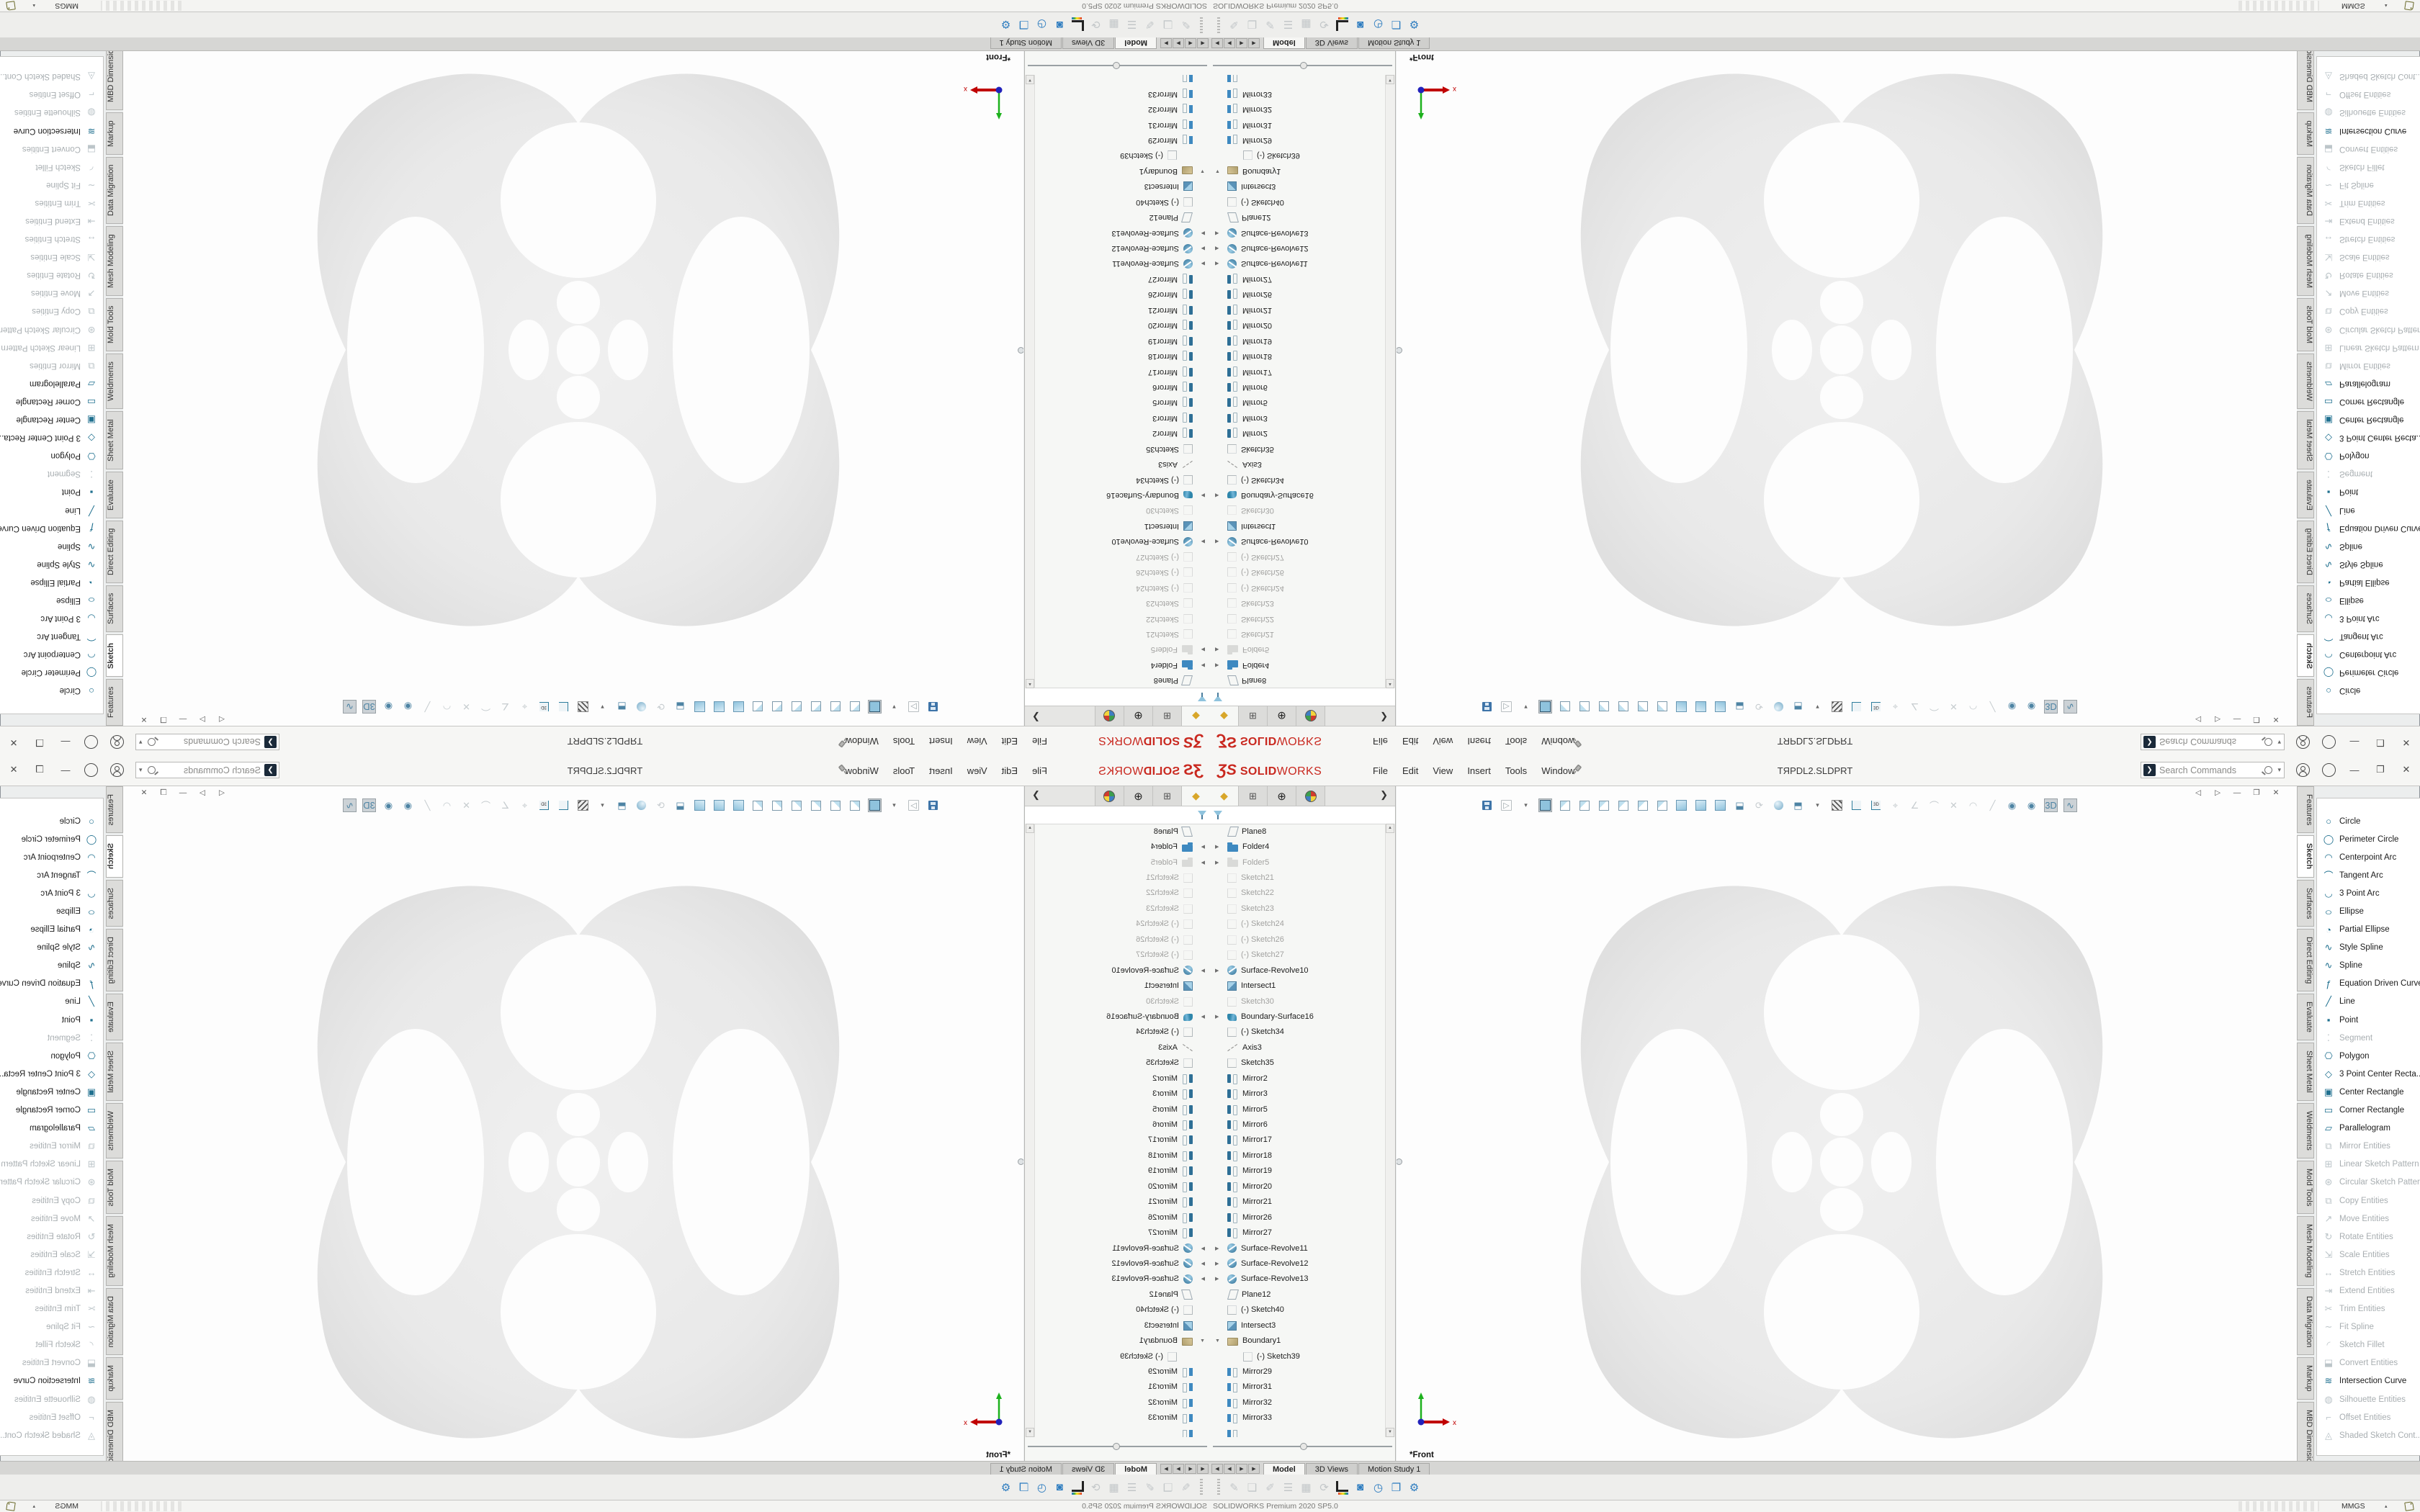 Image resolution: width=2420 pixels, height=1512 pixels. Describe the element at coordinates (1298, 1340) in the screenshot. I see `feature-tree-row: Boundary1` at that location.